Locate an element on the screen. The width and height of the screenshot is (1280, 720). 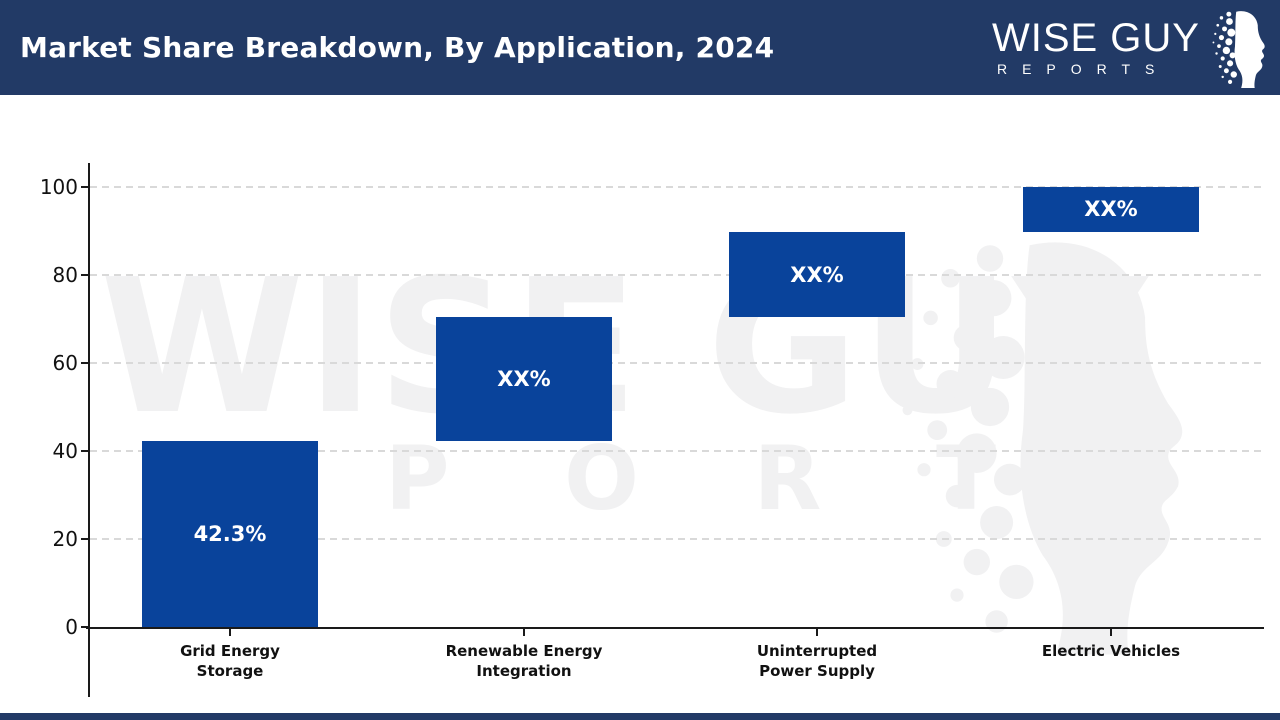
x-axis-category-label: Electric Vehicles is located at coordinates (1111, 651).